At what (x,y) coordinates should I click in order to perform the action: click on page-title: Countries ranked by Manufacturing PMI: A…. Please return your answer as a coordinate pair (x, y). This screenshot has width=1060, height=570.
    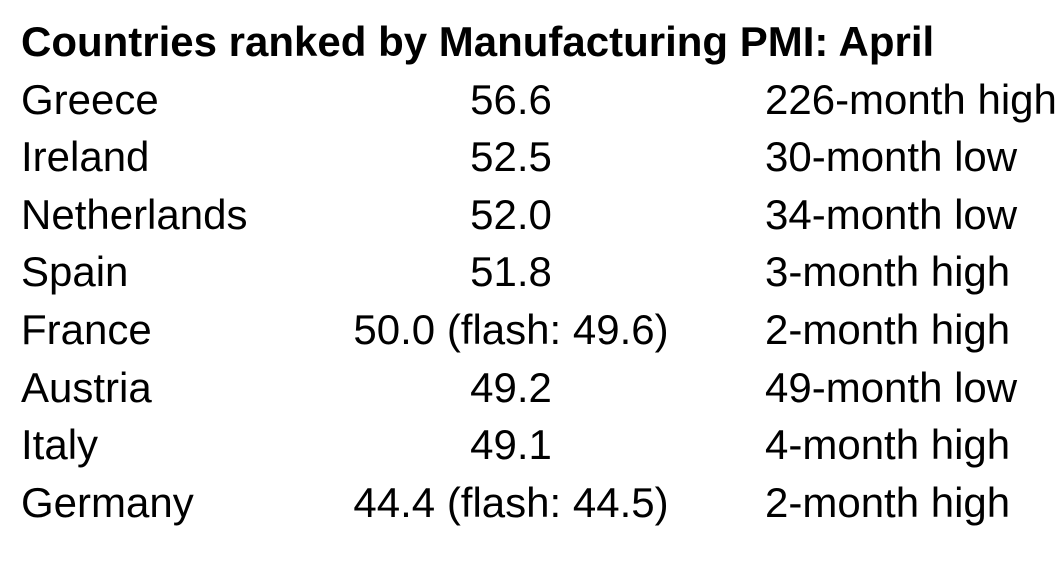
    Looking at the image, I should click on (478, 41).